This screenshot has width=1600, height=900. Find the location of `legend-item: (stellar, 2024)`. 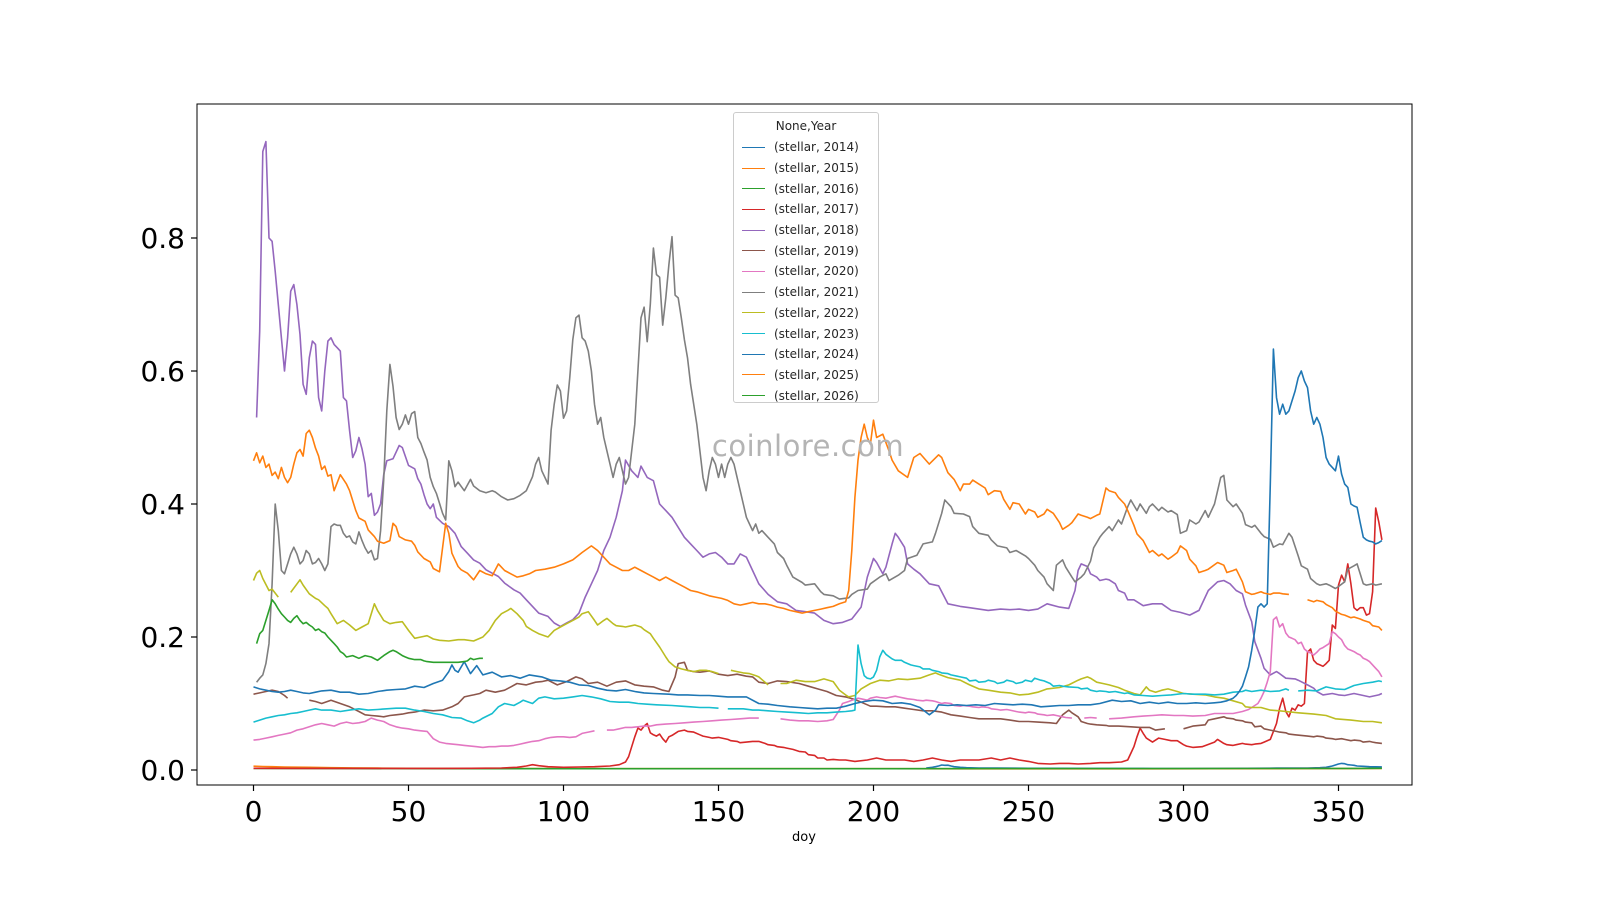

legend-item: (stellar, 2024) is located at coordinates (806, 354).